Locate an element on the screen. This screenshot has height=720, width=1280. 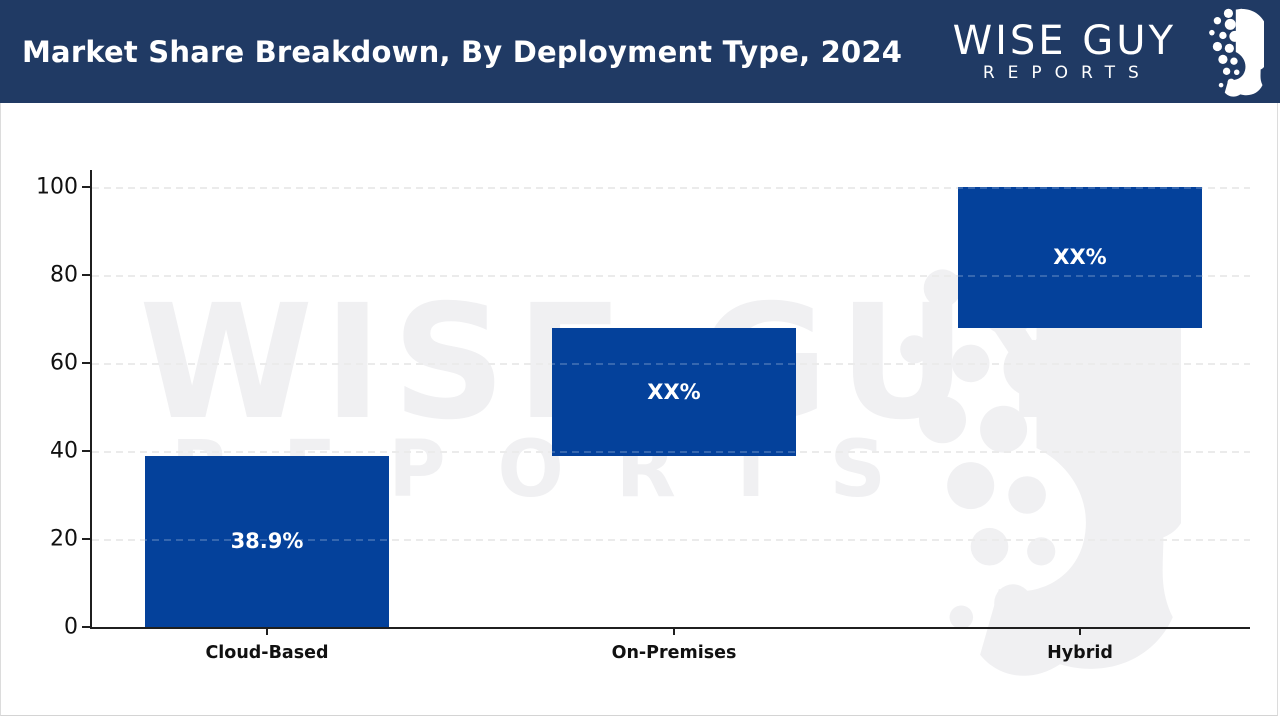
y-axis-label-20: 20 is located at coordinates (64, 539).